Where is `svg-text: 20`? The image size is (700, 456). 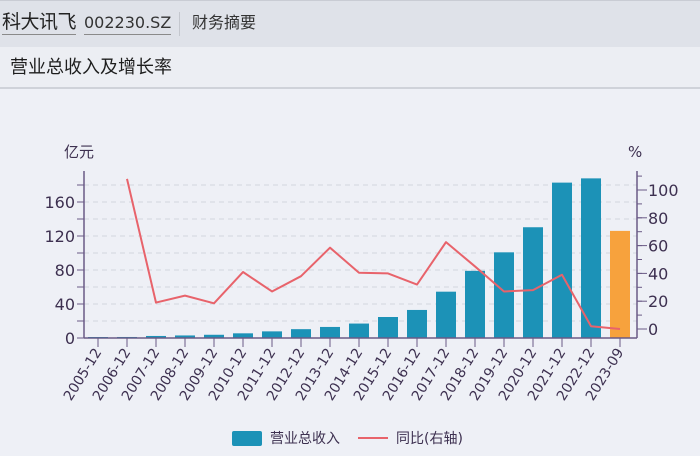 svg-text: 20 is located at coordinates (658, 301).